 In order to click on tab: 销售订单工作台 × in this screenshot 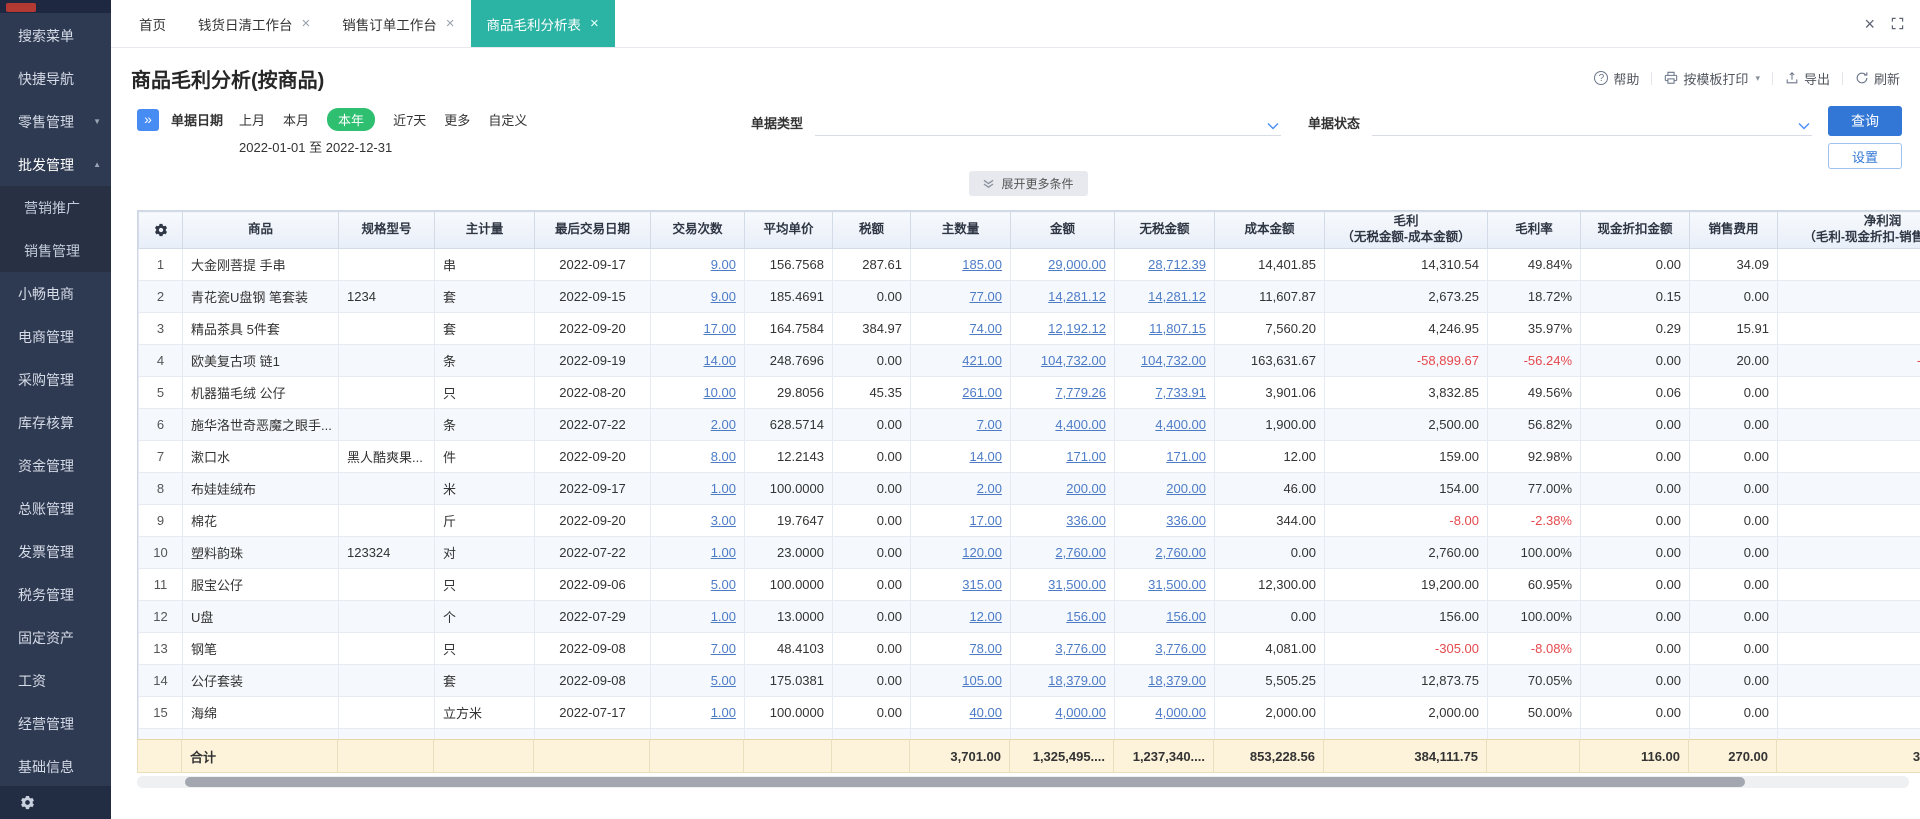, I will do `click(398, 23)`.